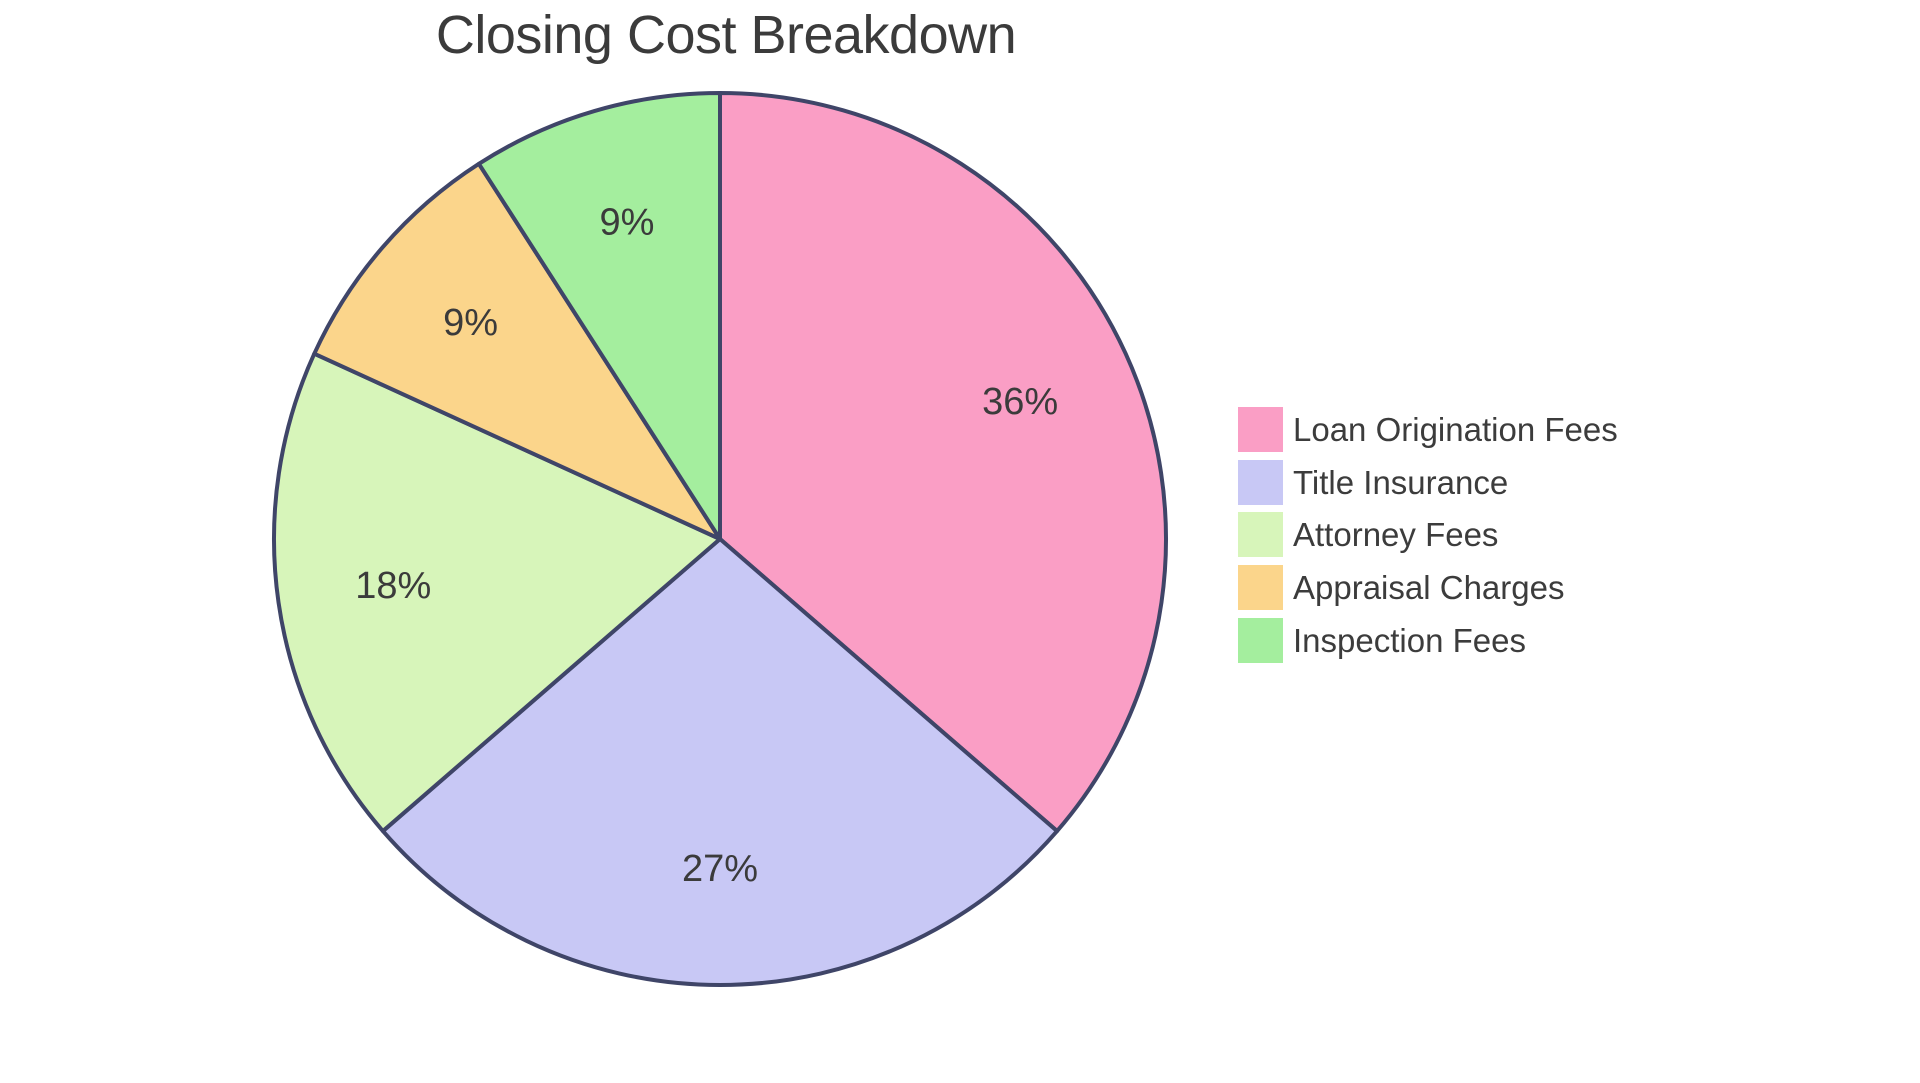 The height and width of the screenshot is (1083, 1920). I want to click on pie-slice-attorney-fees, so click(497, 592).